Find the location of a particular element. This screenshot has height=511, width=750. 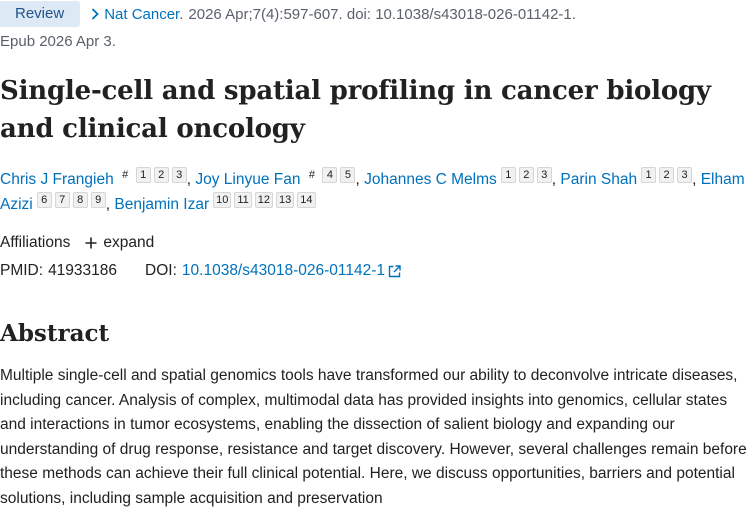

affiliation-markers: #1 2 3 is located at coordinates (152, 175).